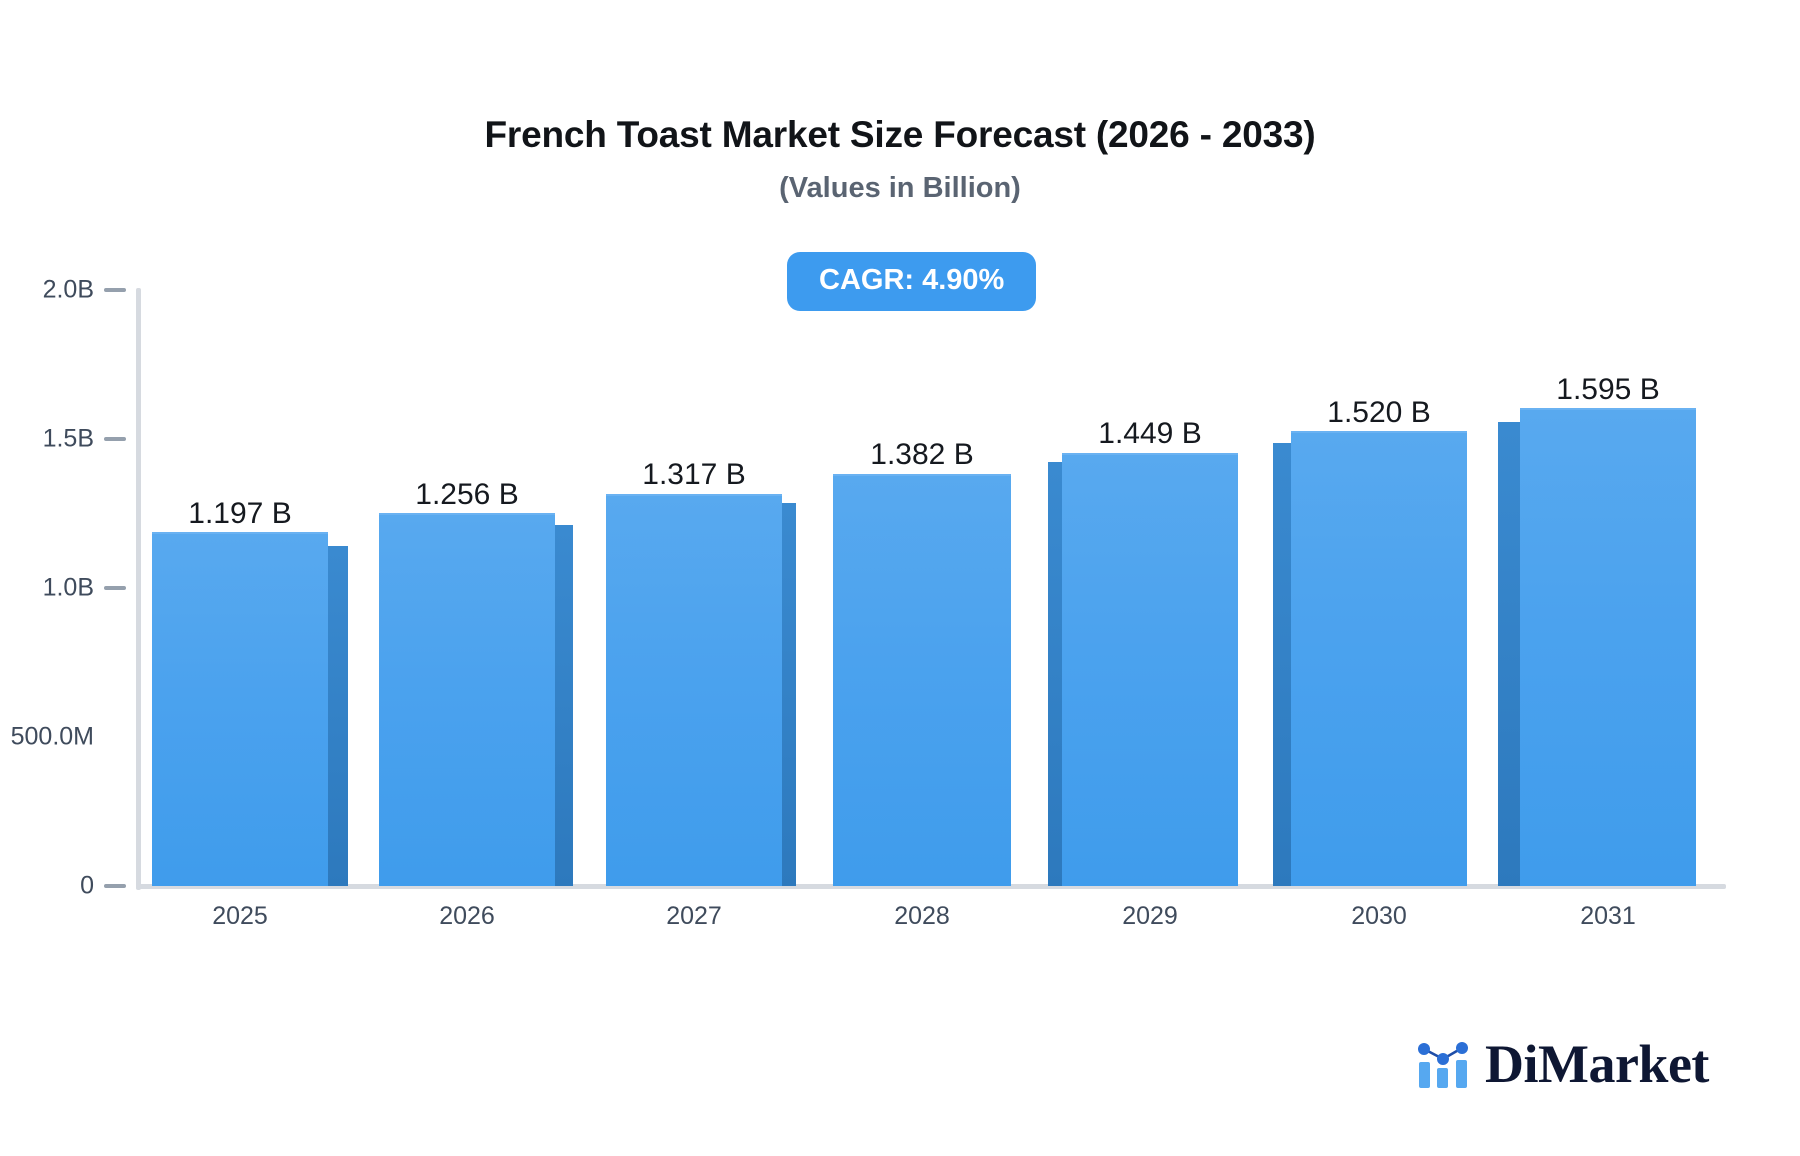 This screenshot has height=1156, width=1800. I want to click on bar-2027, so click(701, 690).